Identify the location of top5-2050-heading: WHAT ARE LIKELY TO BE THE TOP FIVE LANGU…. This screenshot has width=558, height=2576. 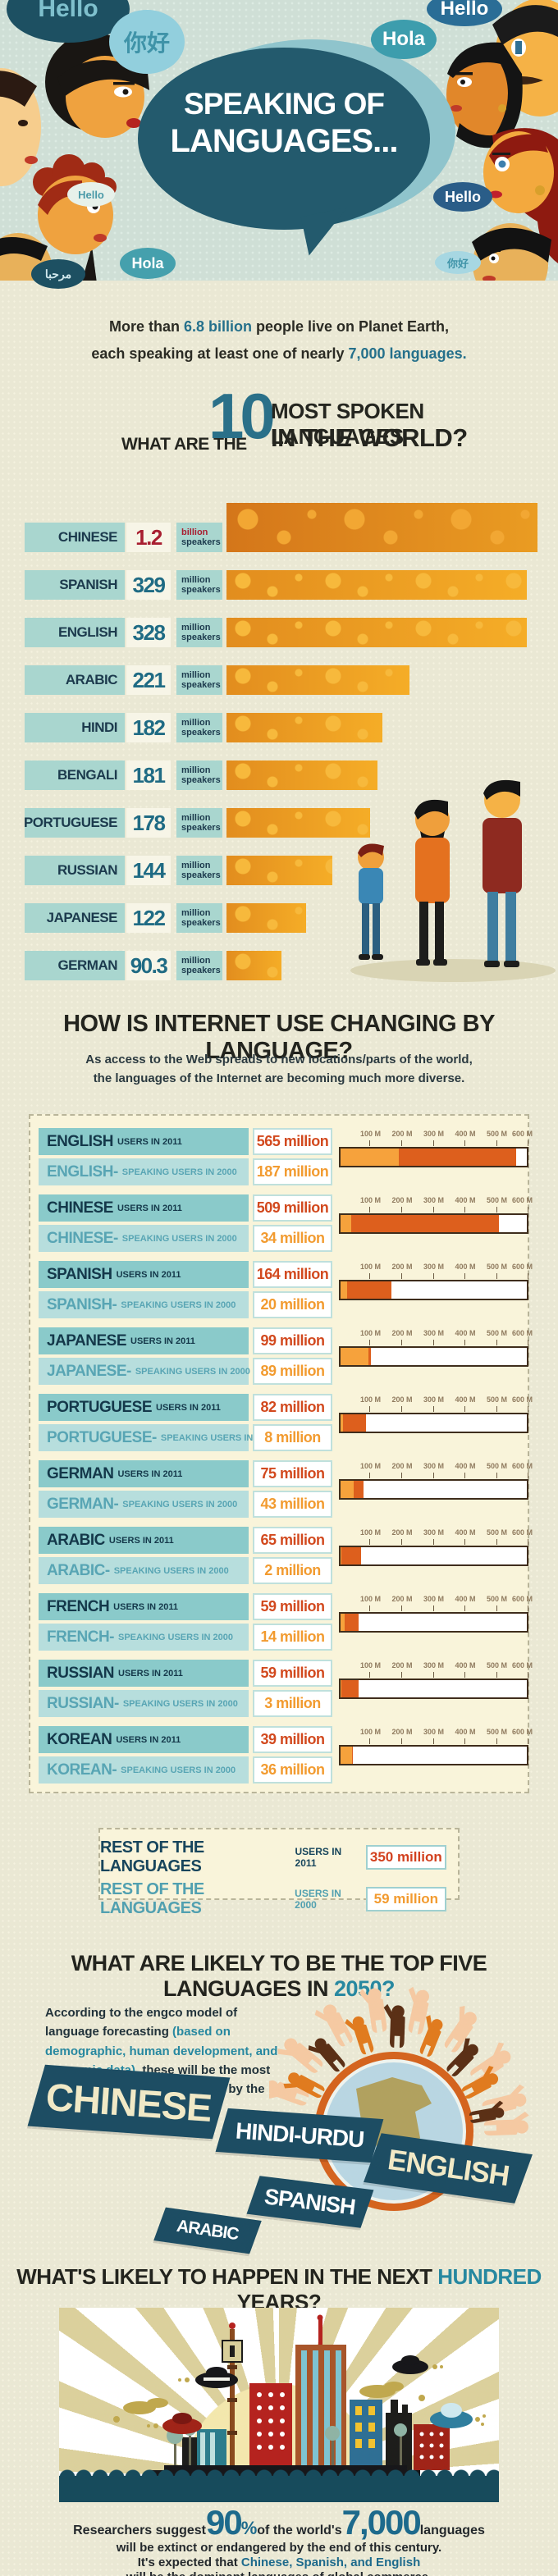
(279, 1976).